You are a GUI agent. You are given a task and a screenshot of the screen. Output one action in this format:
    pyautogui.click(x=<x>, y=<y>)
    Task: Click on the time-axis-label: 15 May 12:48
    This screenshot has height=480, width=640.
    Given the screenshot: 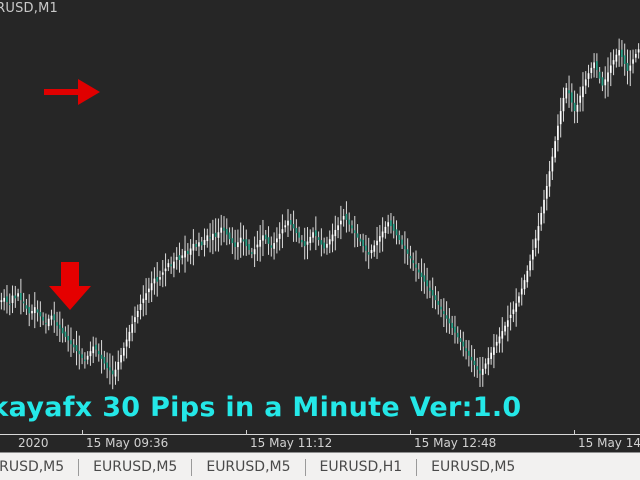 What is the action you would take?
    pyautogui.click(x=455, y=443)
    